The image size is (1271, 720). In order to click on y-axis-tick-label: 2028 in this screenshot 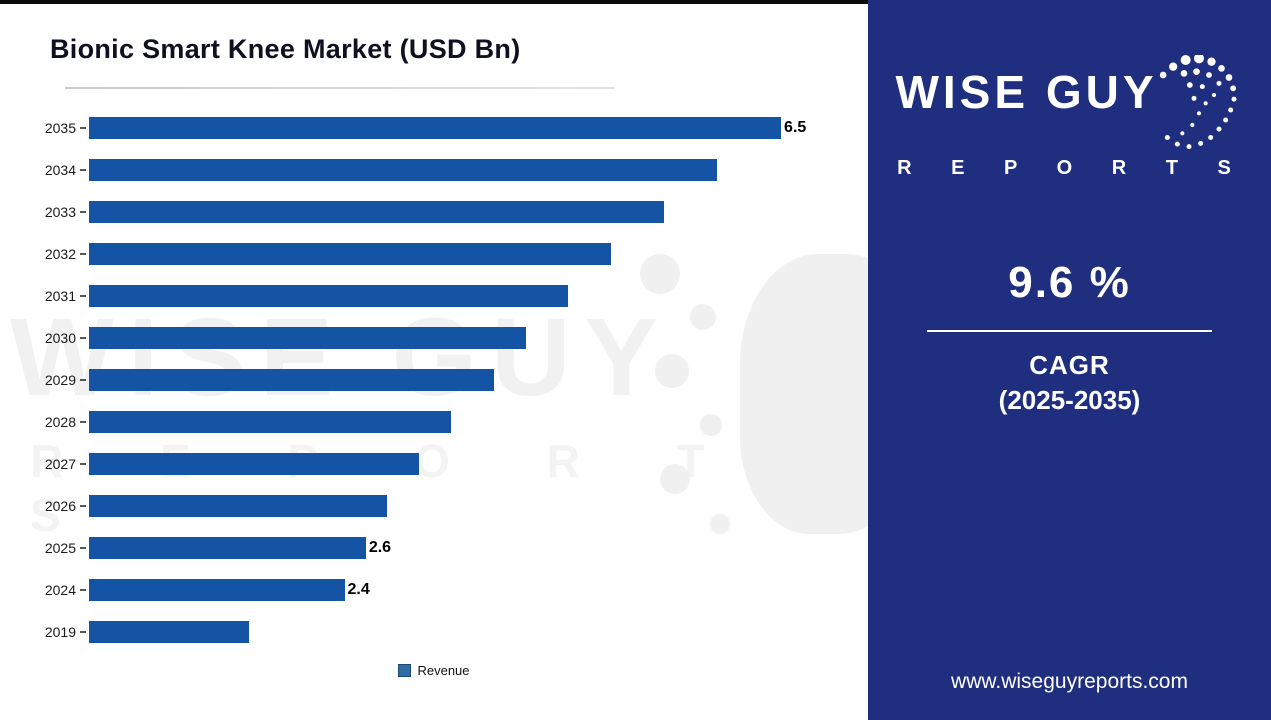, I will do `click(60, 422)`.